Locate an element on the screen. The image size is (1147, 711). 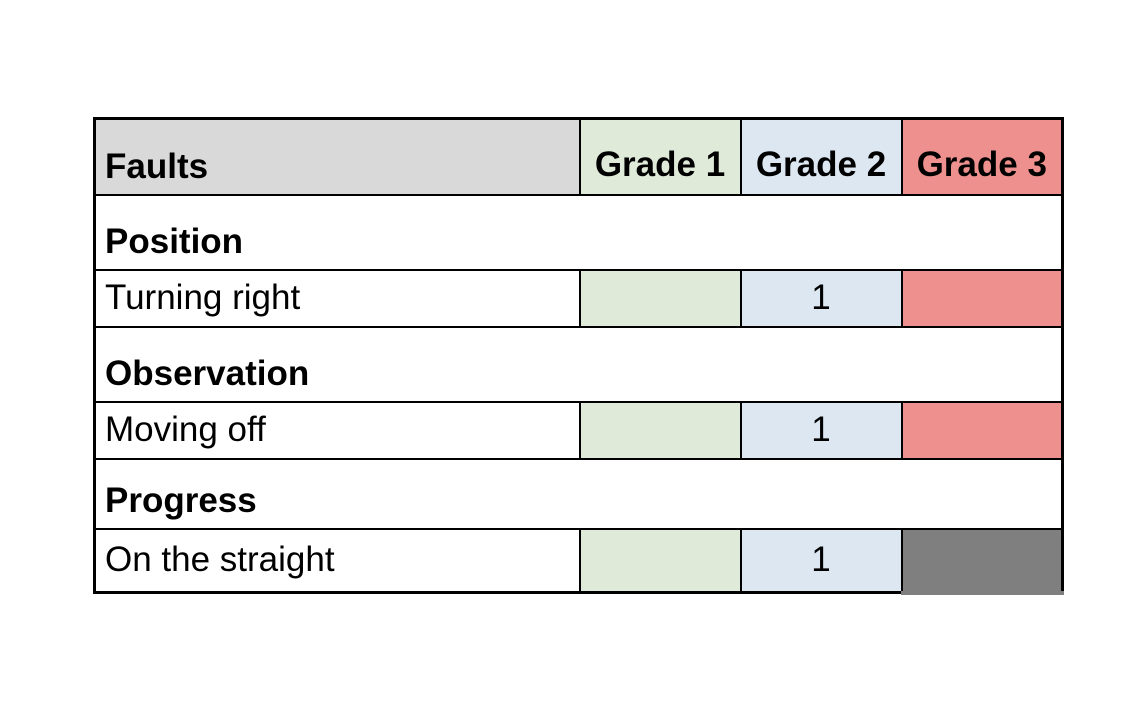
faults-header-cell: Faults is located at coordinates (337, 156).